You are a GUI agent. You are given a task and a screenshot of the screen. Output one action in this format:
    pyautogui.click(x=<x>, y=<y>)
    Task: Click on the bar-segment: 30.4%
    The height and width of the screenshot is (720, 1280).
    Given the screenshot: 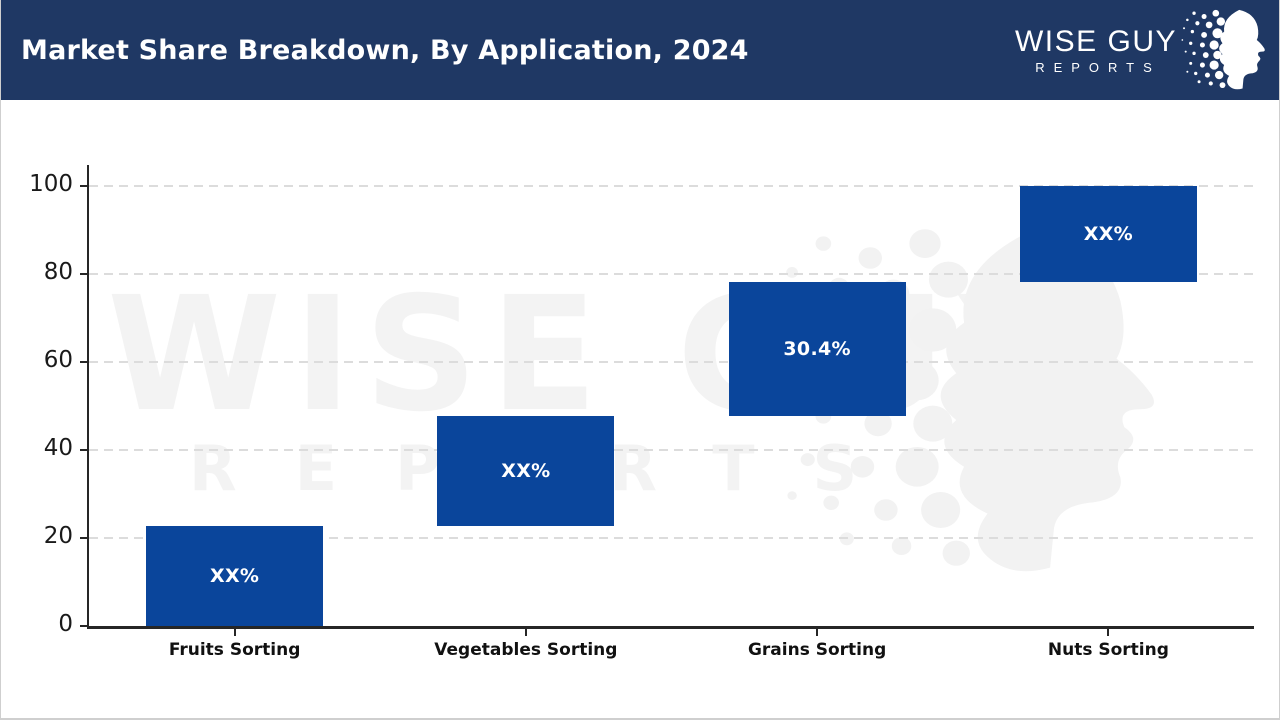 What is the action you would take?
    pyautogui.click(x=817, y=348)
    